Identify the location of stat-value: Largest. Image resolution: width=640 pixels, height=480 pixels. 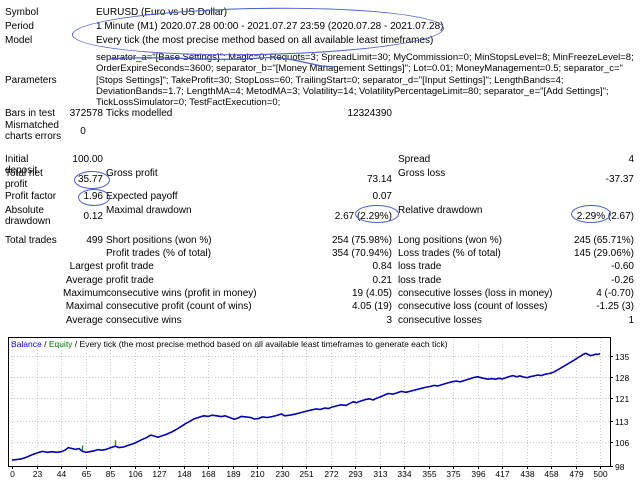
(86, 266).